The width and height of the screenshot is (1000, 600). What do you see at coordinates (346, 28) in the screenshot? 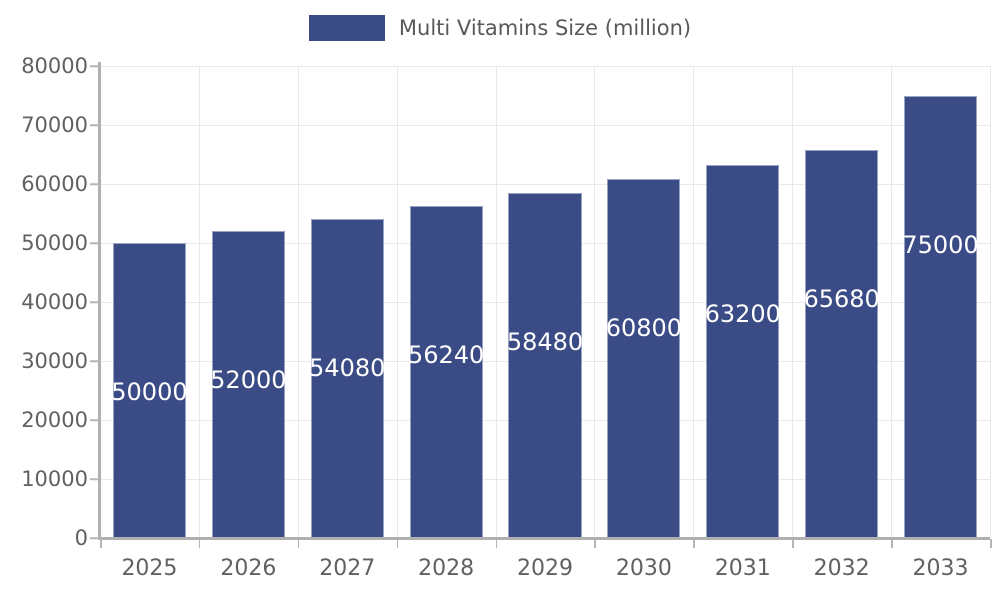
I see `legend-color-swatch` at bounding box center [346, 28].